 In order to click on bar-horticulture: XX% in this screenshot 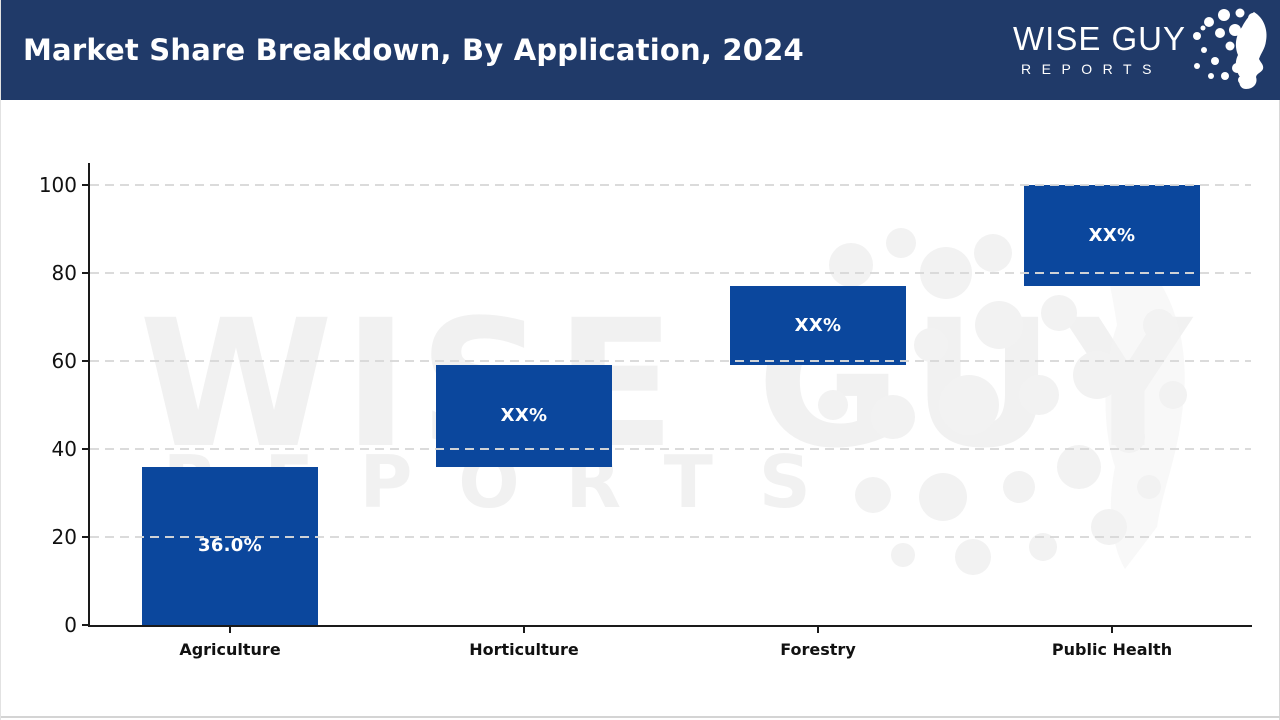, I will do `click(524, 416)`.